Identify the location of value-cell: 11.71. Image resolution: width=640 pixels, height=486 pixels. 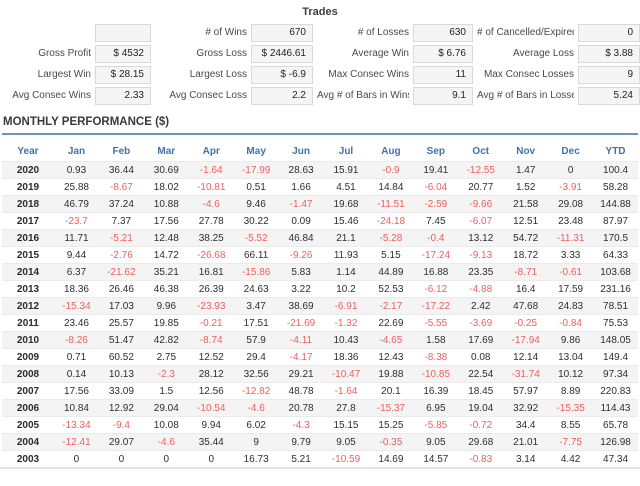
(76, 238).